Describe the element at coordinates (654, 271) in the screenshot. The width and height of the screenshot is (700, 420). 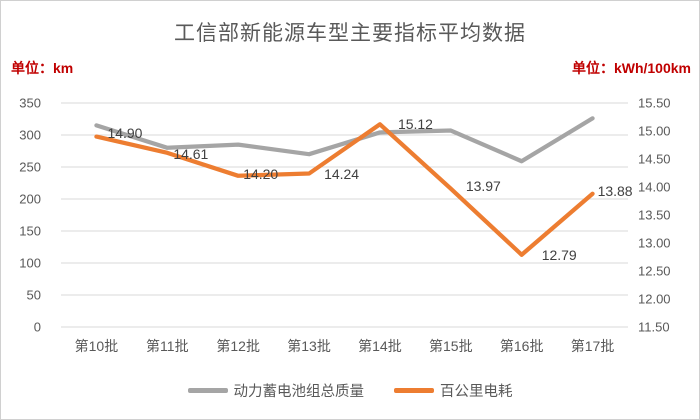
I see `right-axis-tick: 12.50` at that location.